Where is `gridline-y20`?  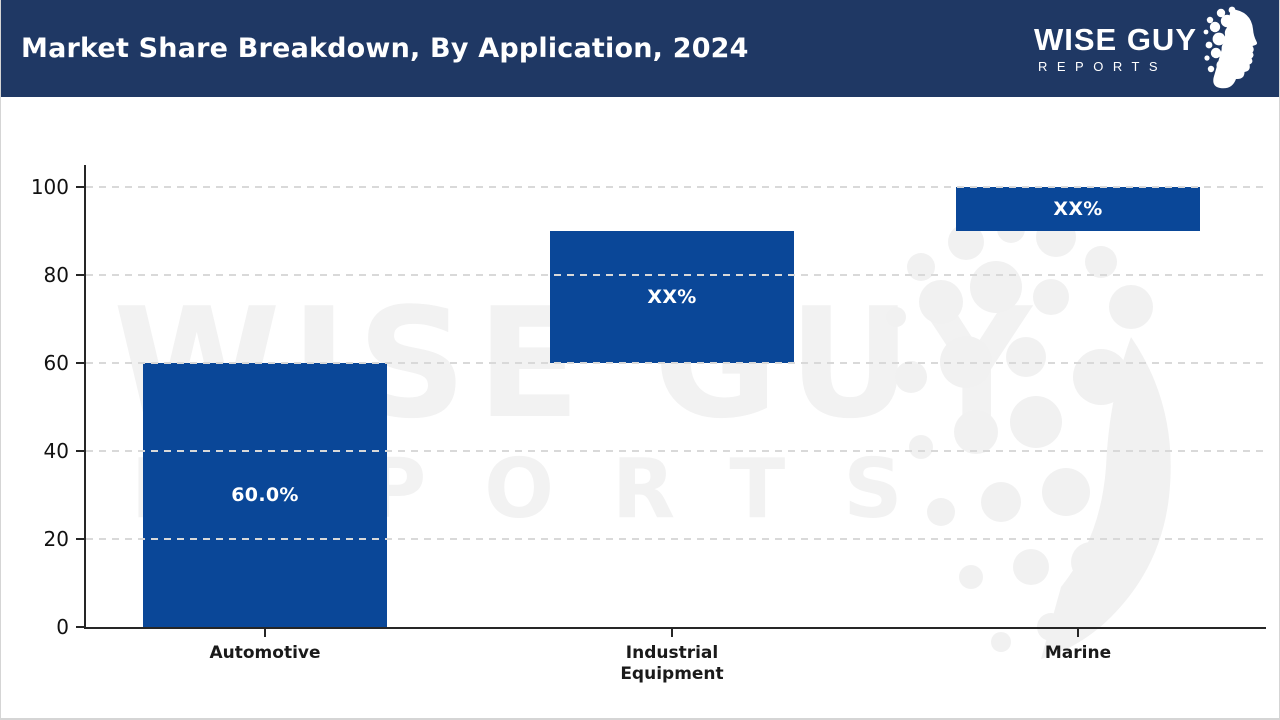 gridline-y20 is located at coordinates (676, 539).